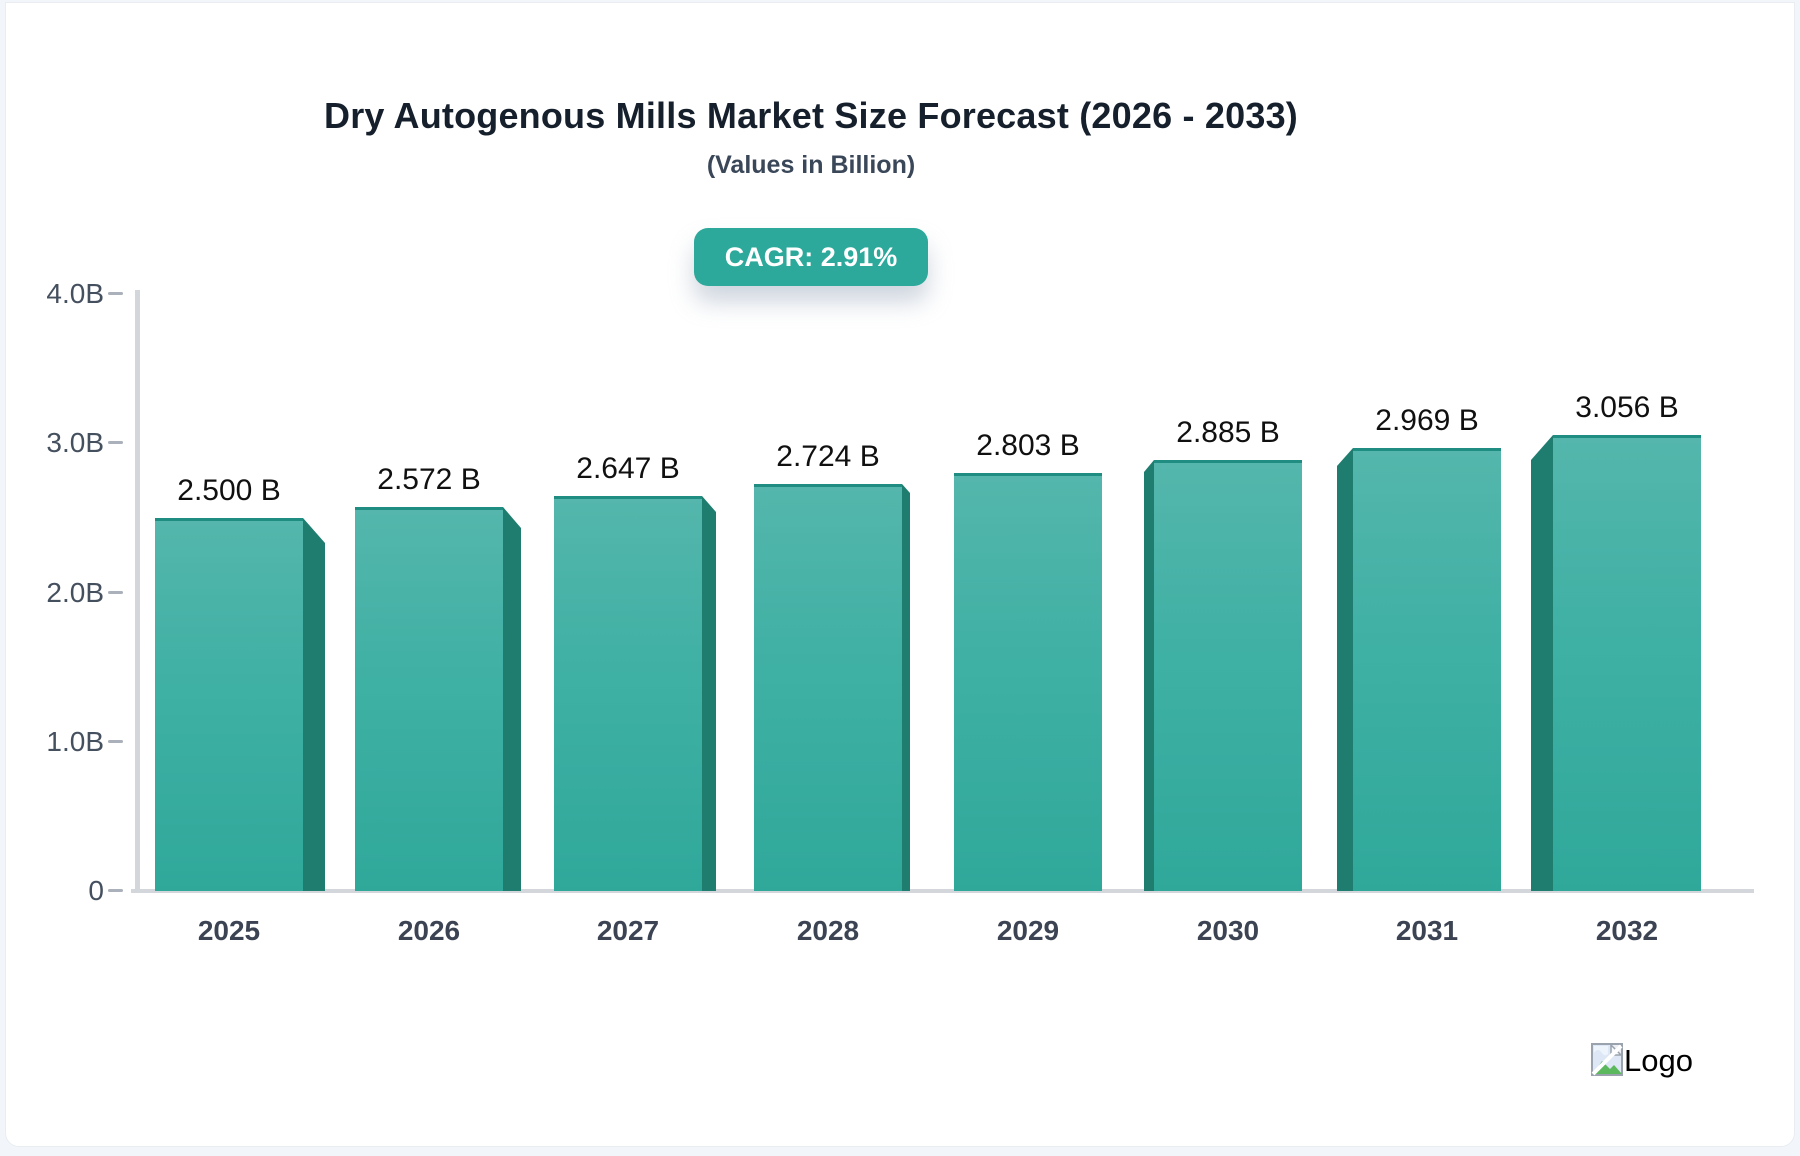 Image resolution: width=1800 pixels, height=1156 pixels. Describe the element at coordinates (1427, 669) in the screenshot. I see `bar-2031` at that location.